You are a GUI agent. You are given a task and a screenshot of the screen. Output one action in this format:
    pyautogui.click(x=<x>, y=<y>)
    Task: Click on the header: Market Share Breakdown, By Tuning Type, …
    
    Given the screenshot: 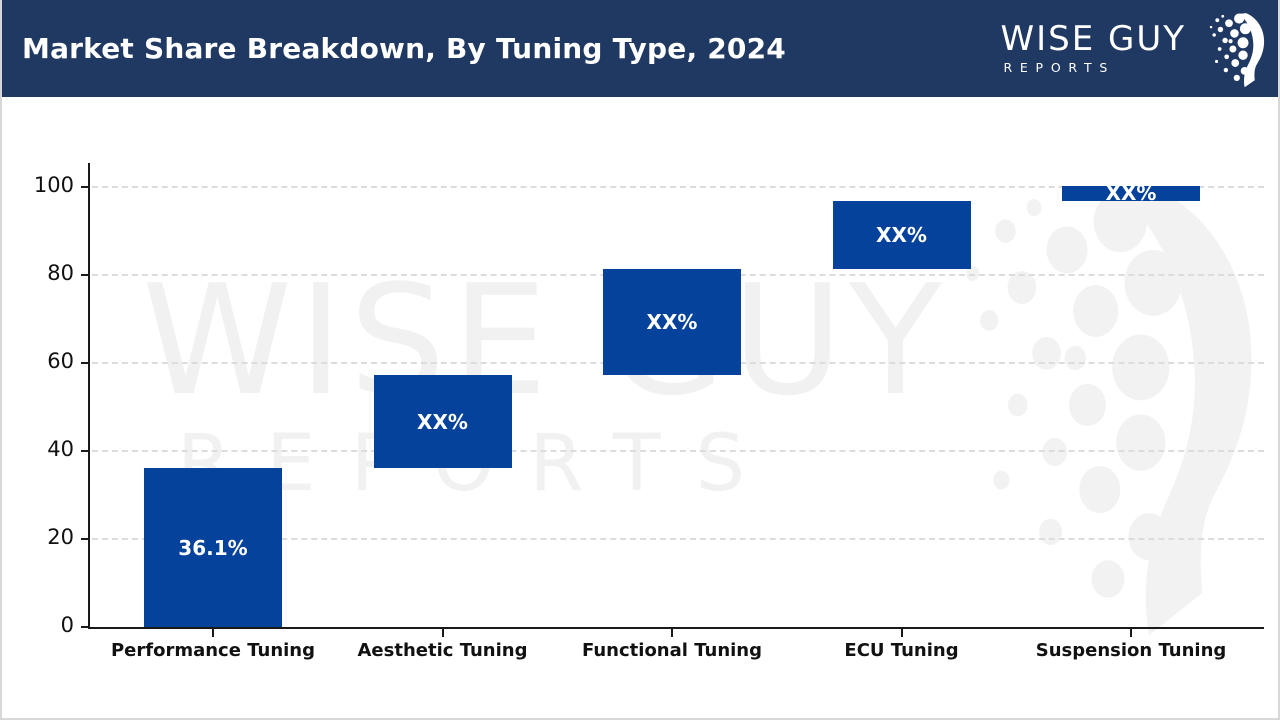 What is the action you would take?
    pyautogui.click(x=640, y=48)
    